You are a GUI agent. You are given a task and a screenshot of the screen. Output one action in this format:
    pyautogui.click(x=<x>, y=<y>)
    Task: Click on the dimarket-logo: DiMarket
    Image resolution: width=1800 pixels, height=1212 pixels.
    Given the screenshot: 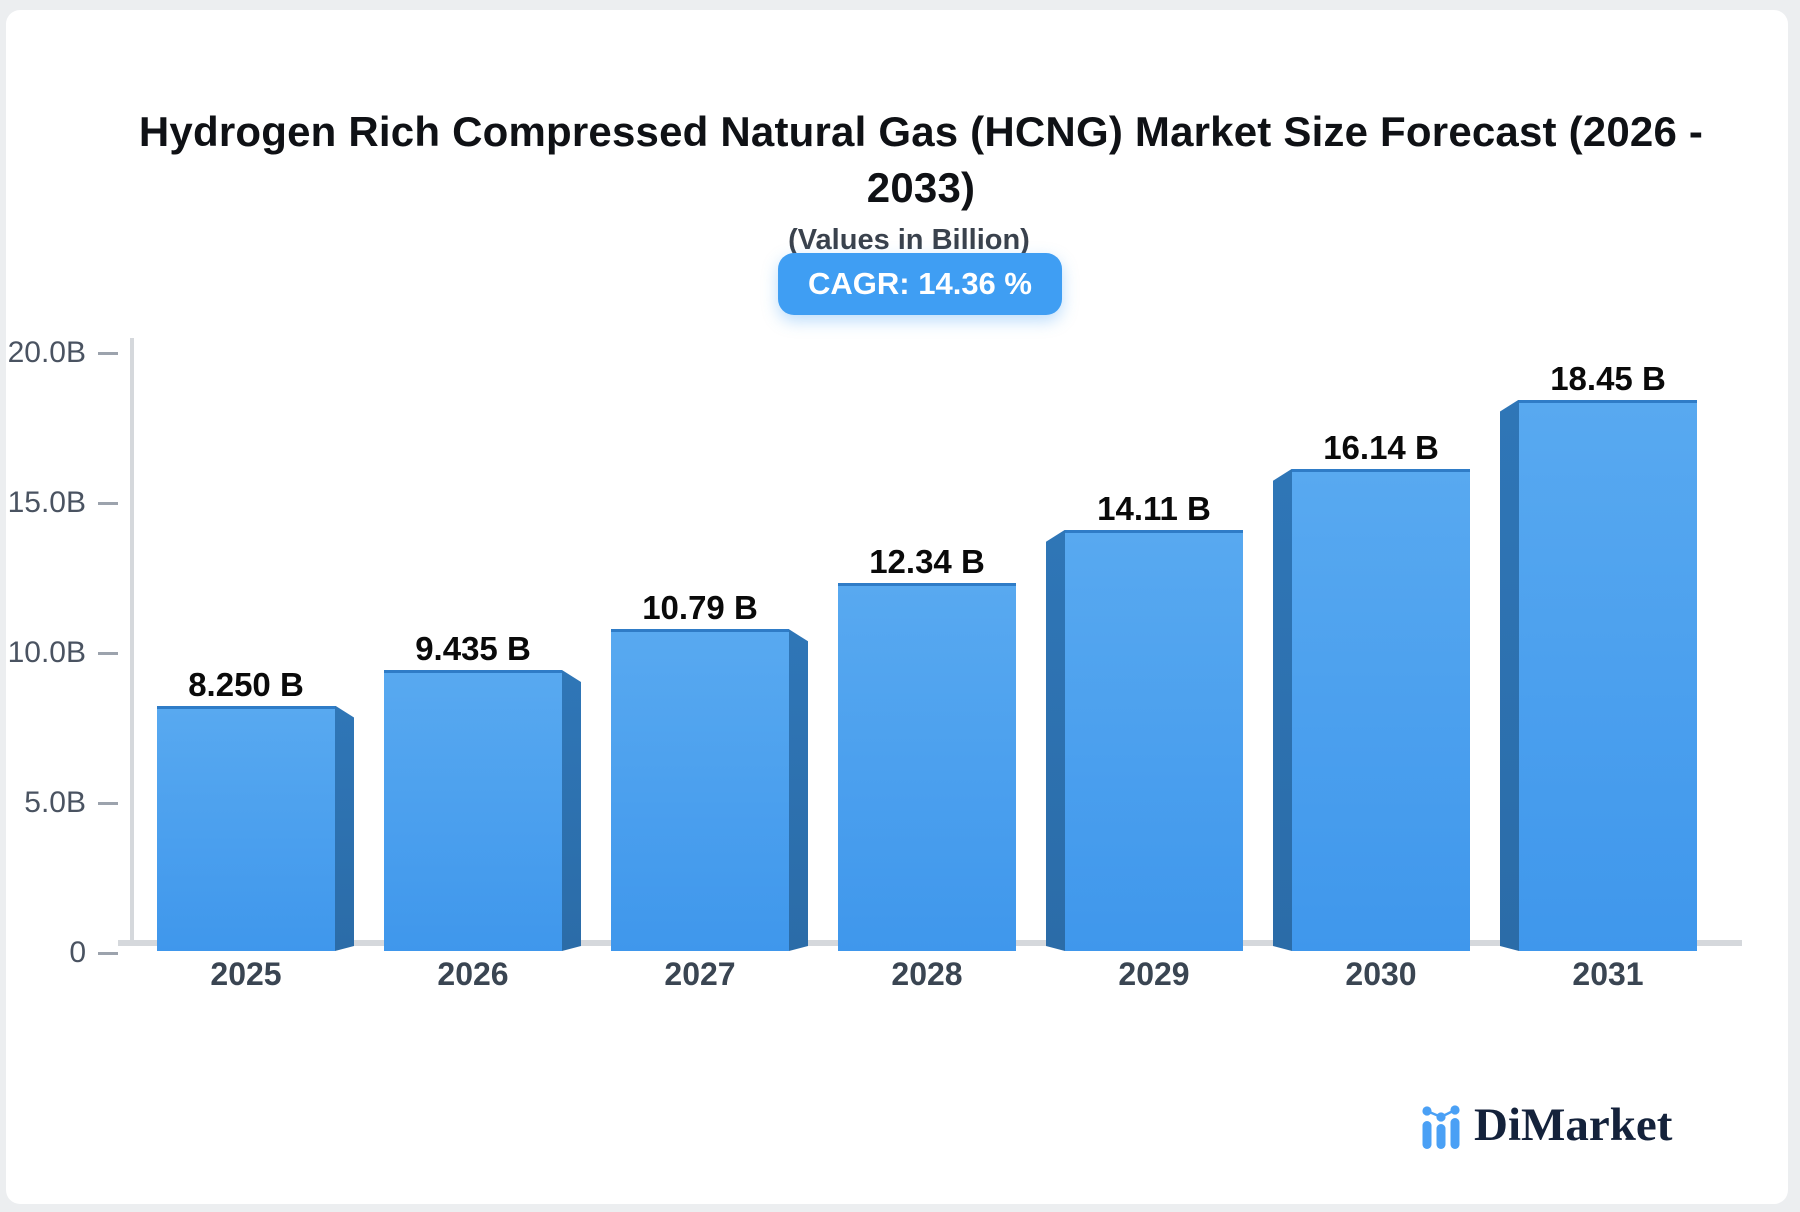 What is the action you would take?
    pyautogui.click(x=1546, y=1125)
    